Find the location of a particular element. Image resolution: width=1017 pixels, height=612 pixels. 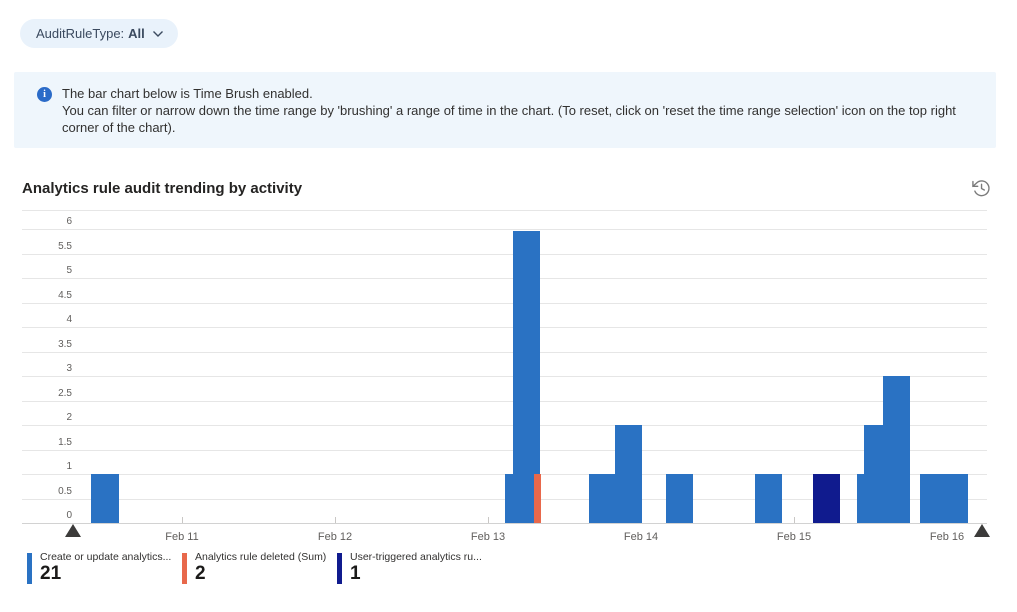

legend-swatch-orange is located at coordinates (184, 568).